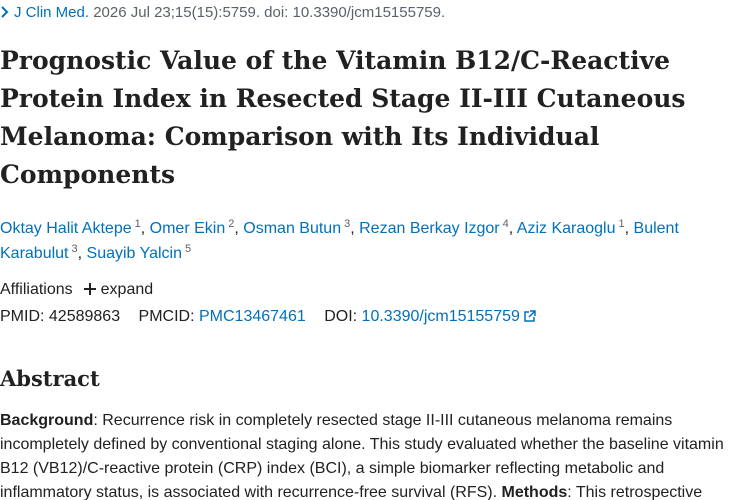 The image size is (750, 500). What do you see at coordinates (22, 316) in the screenshot?
I see `pmid-label: PMID:` at bounding box center [22, 316].